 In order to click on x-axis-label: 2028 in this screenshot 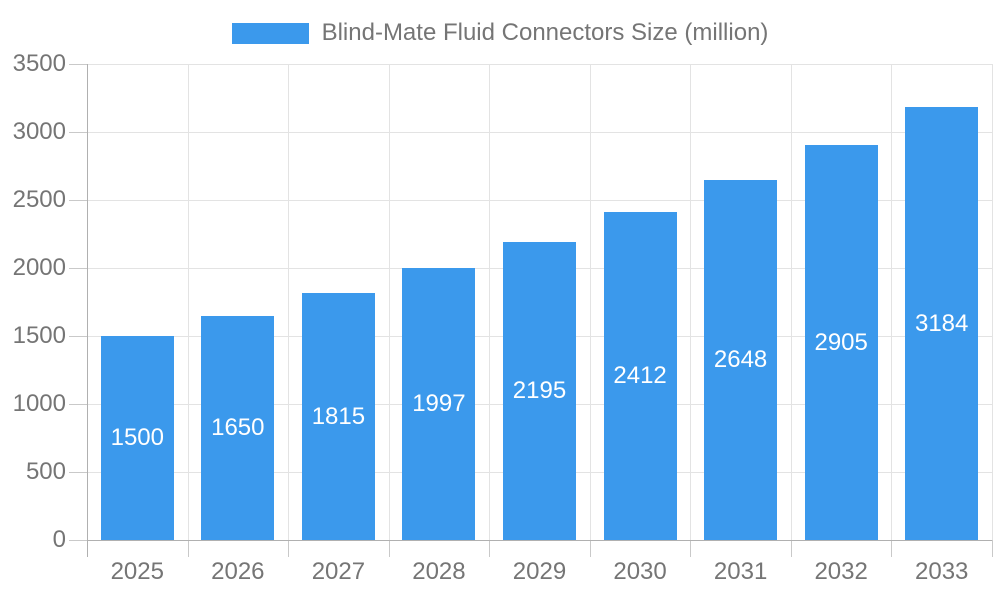, I will do `click(439, 571)`.